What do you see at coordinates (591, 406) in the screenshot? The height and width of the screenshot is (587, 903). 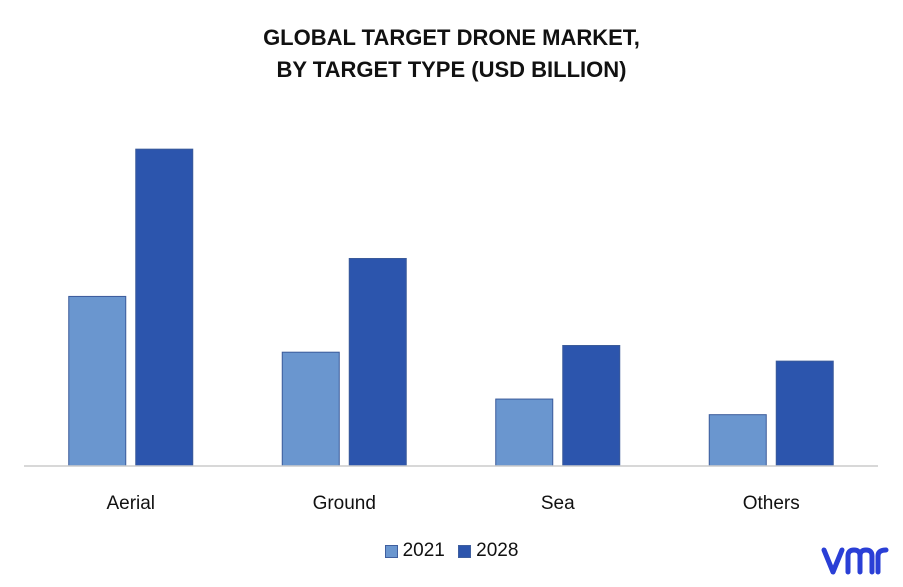 I see `bar-sea-2028` at bounding box center [591, 406].